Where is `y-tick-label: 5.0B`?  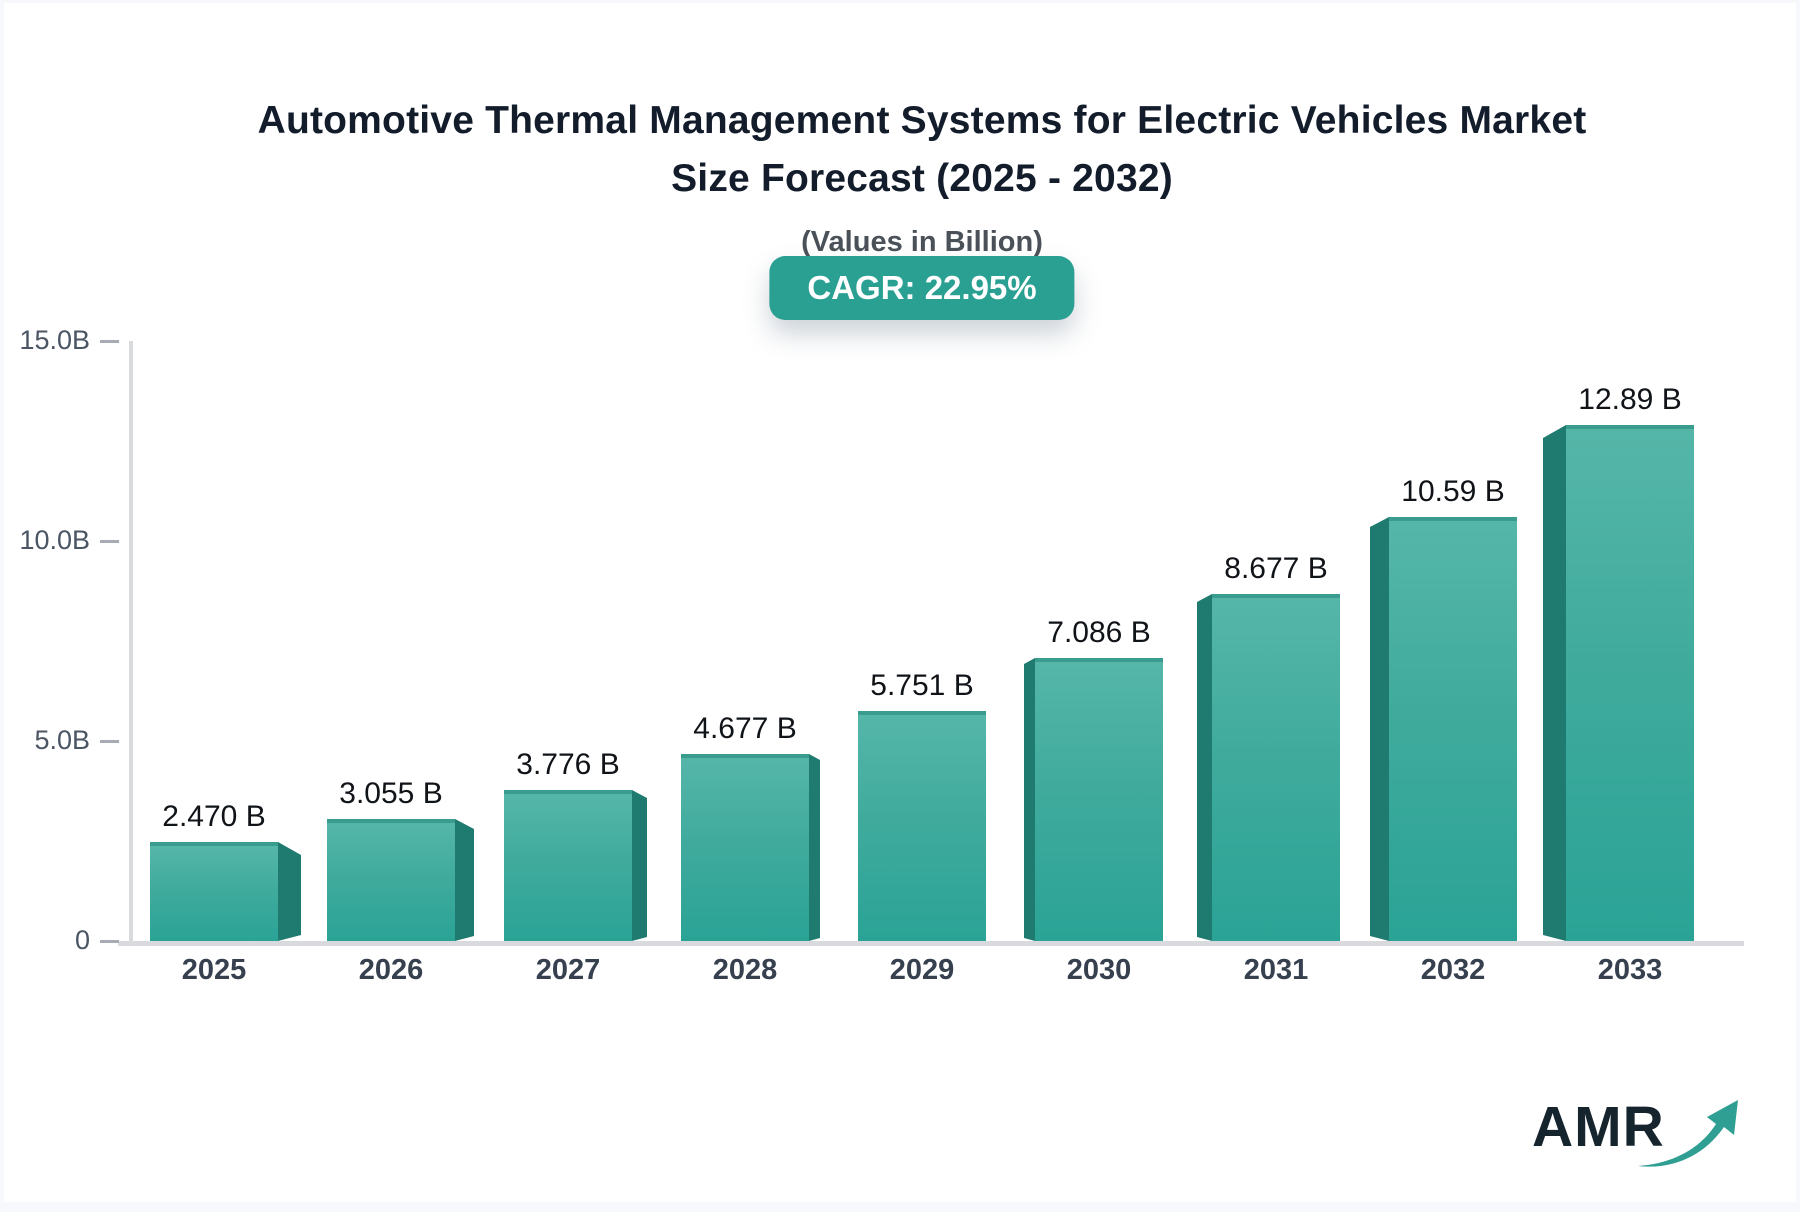
y-tick-label: 5.0B is located at coordinates (62, 740).